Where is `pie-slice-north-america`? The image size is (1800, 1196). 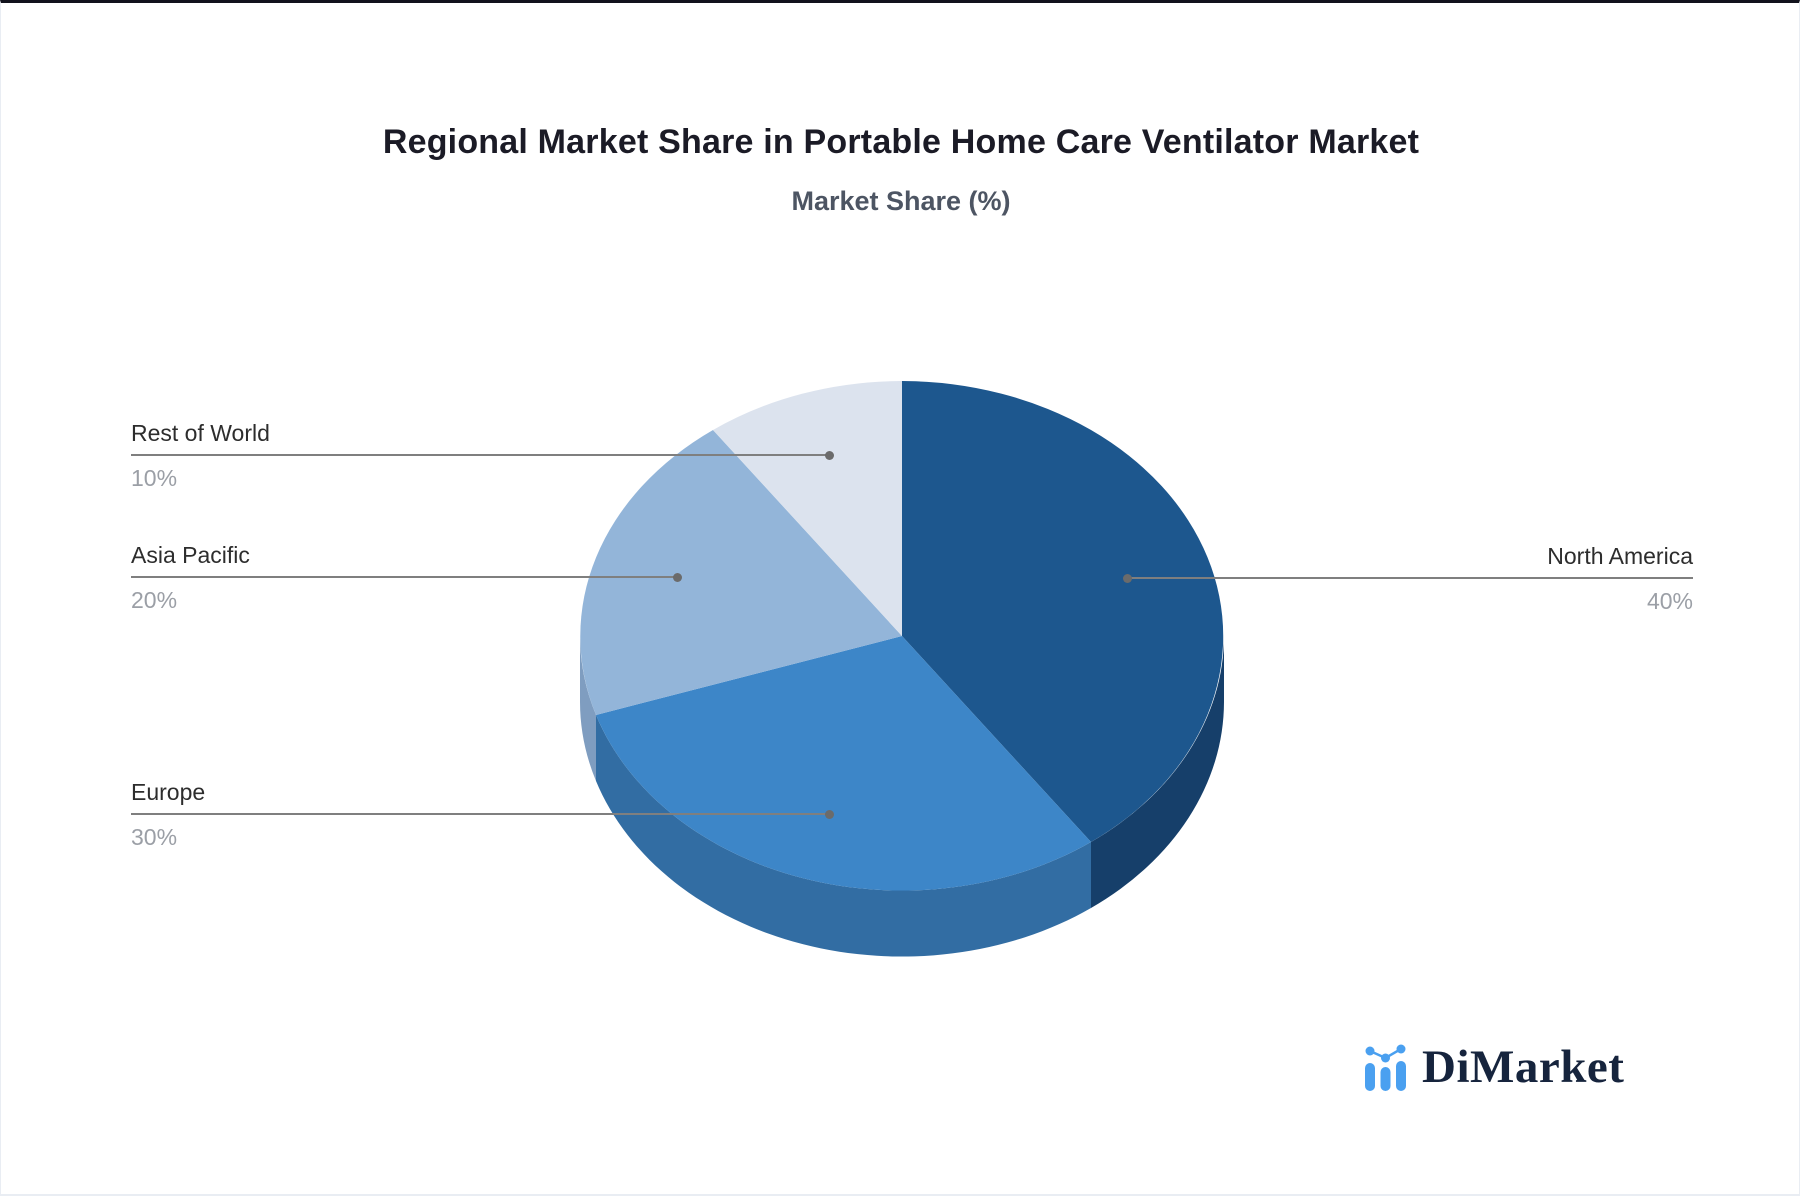
pie-slice-north-america is located at coordinates (1063, 611).